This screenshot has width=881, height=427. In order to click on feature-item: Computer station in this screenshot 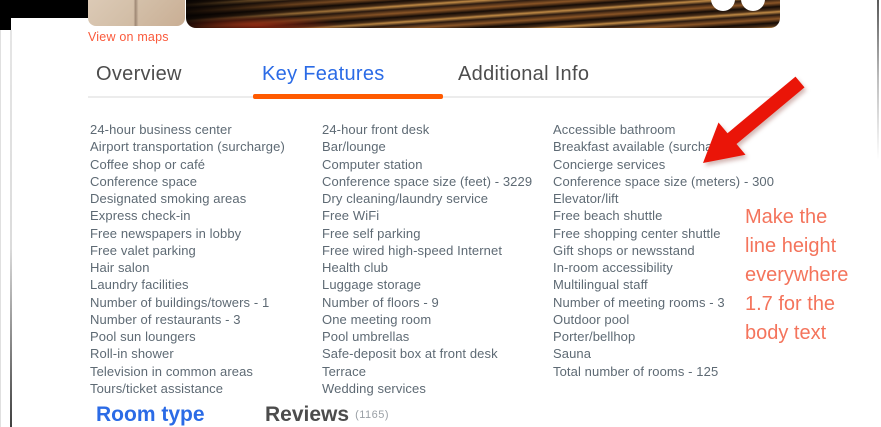, I will do `click(372, 164)`.